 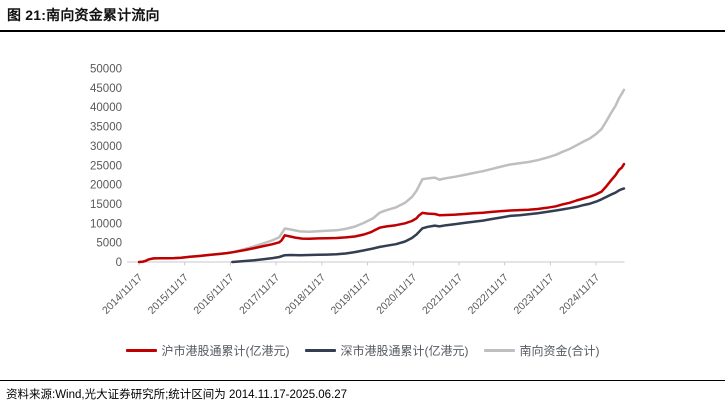 What do you see at coordinates (106, 224) in the screenshot?
I see `y-tick-label: 10000` at bounding box center [106, 224].